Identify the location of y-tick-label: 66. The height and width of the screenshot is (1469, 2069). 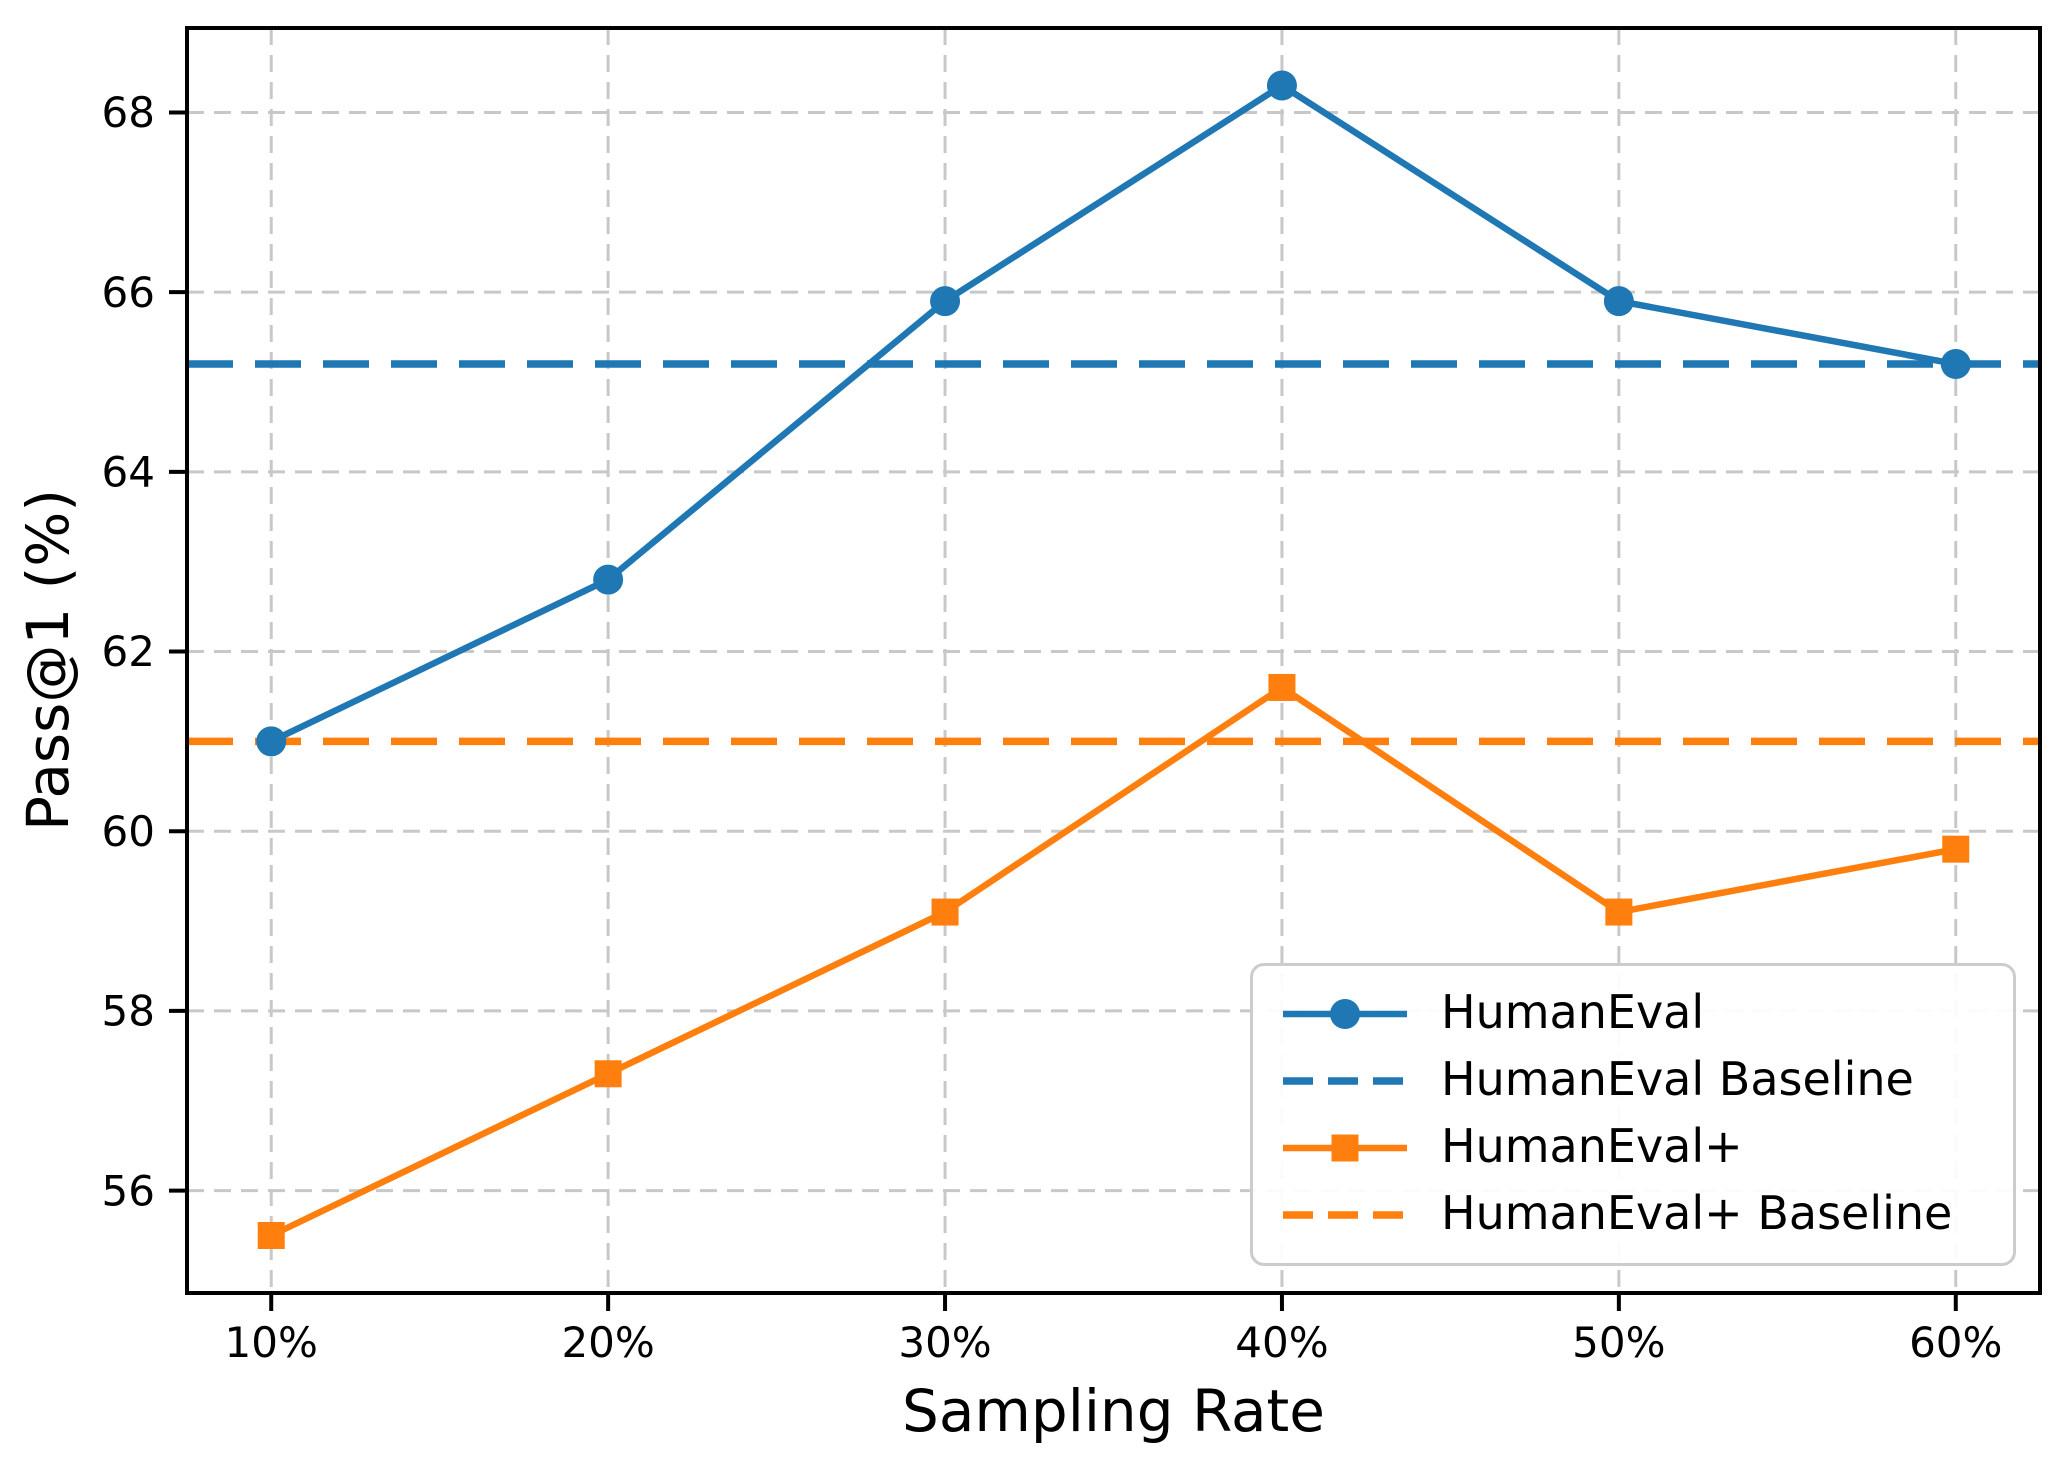
(128, 292).